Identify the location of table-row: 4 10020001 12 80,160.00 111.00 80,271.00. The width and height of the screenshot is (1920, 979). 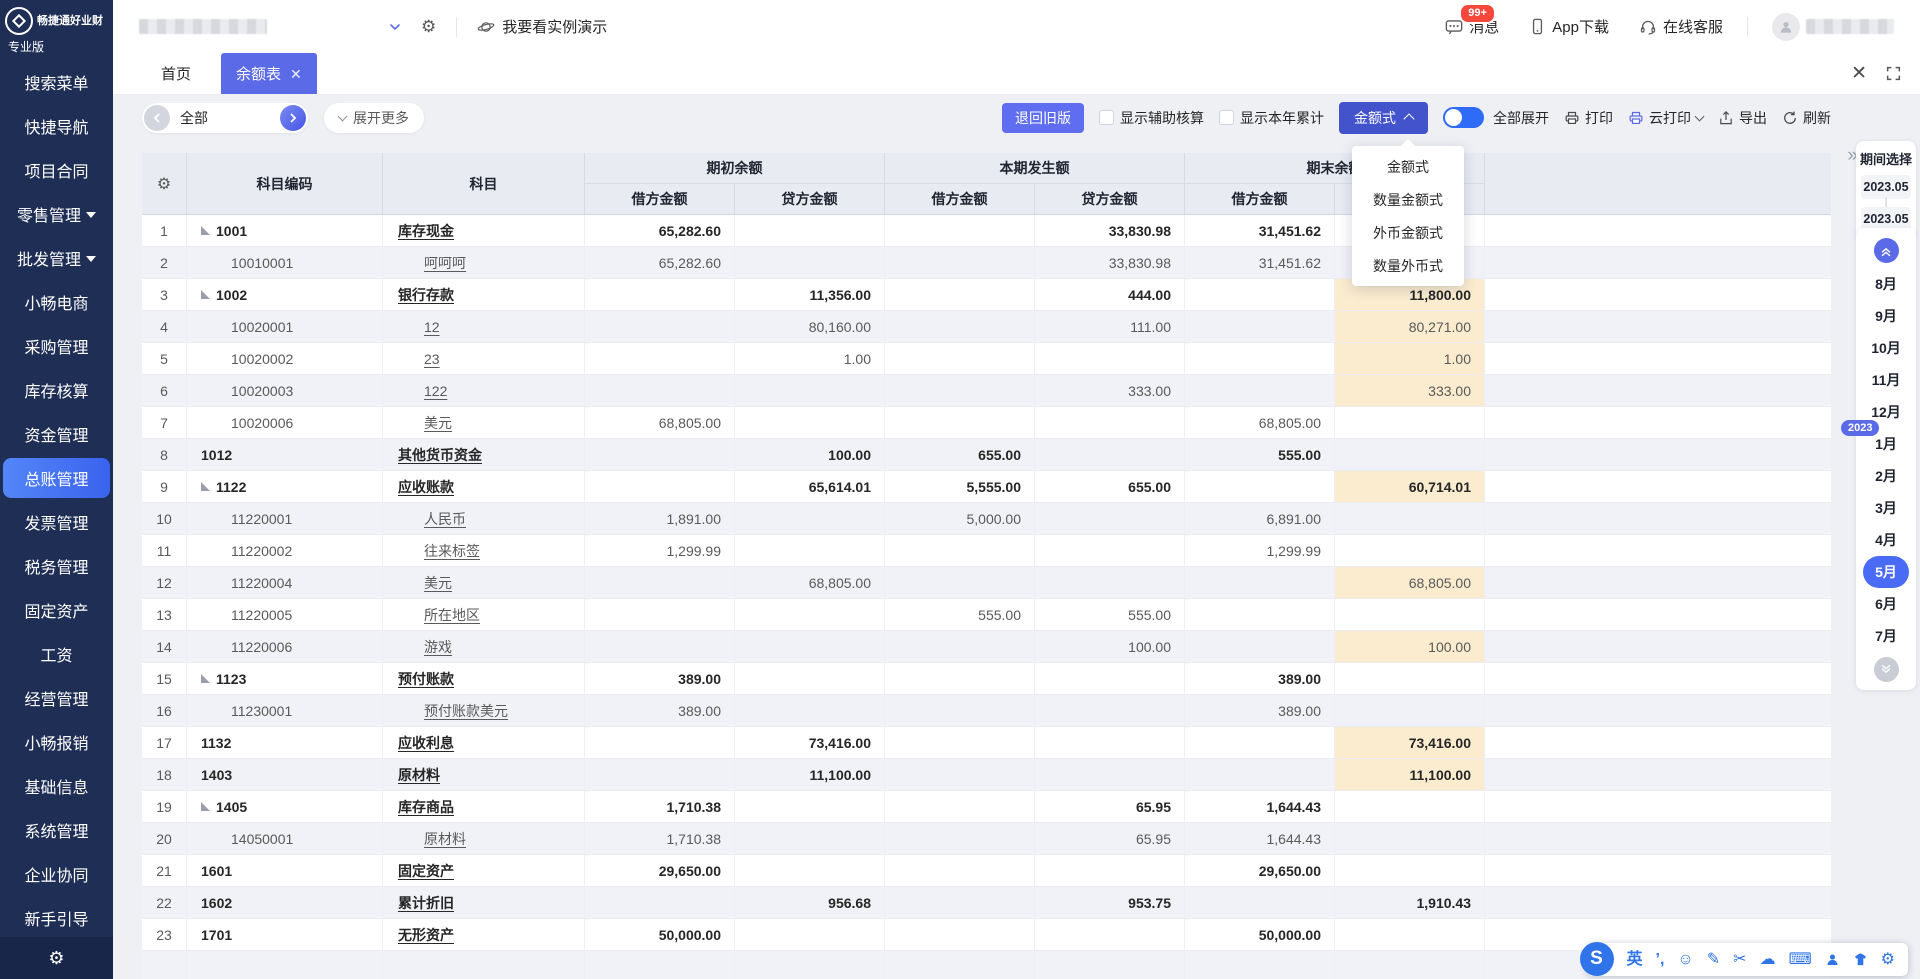
(986, 327).